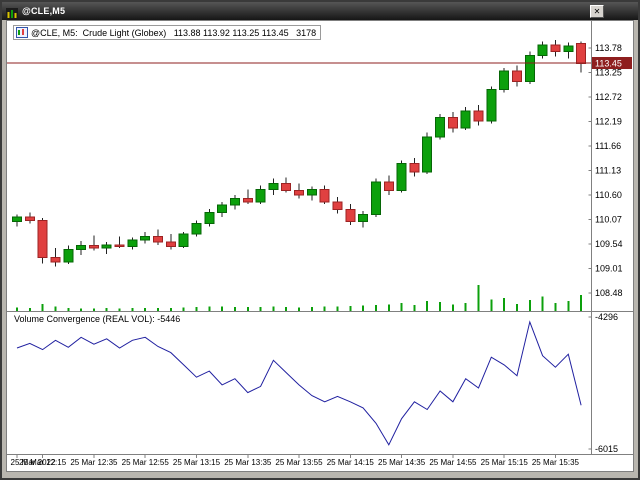 The image size is (640, 480). I want to click on indicator-axis-min: -6015, so click(606, 449).